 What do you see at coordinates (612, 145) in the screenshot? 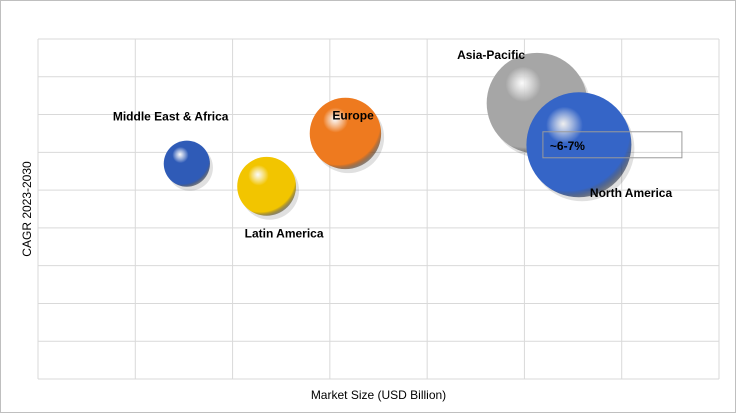
I see `annotation-box` at bounding box center [612, 145].